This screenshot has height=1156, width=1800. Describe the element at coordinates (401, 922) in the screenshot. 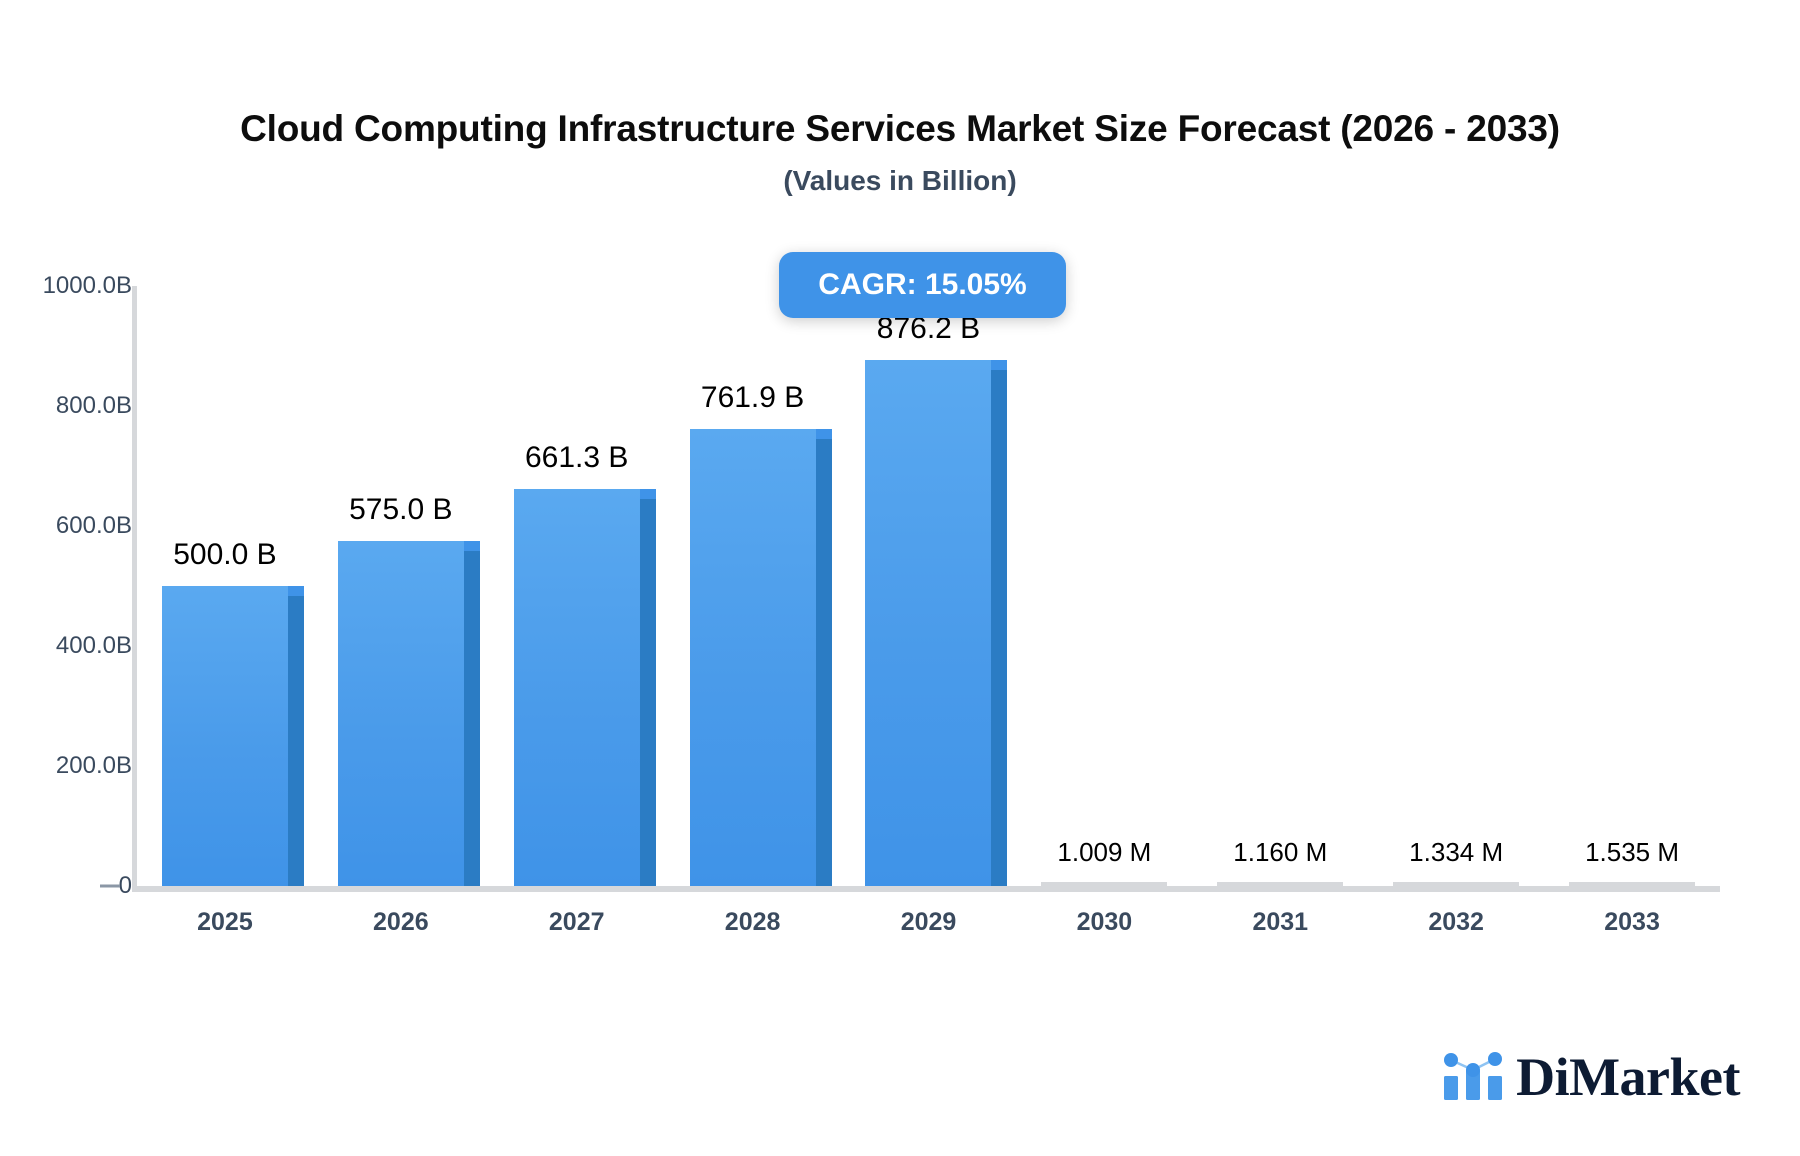

I see `x-axis-tick-label: 2026` at that location.